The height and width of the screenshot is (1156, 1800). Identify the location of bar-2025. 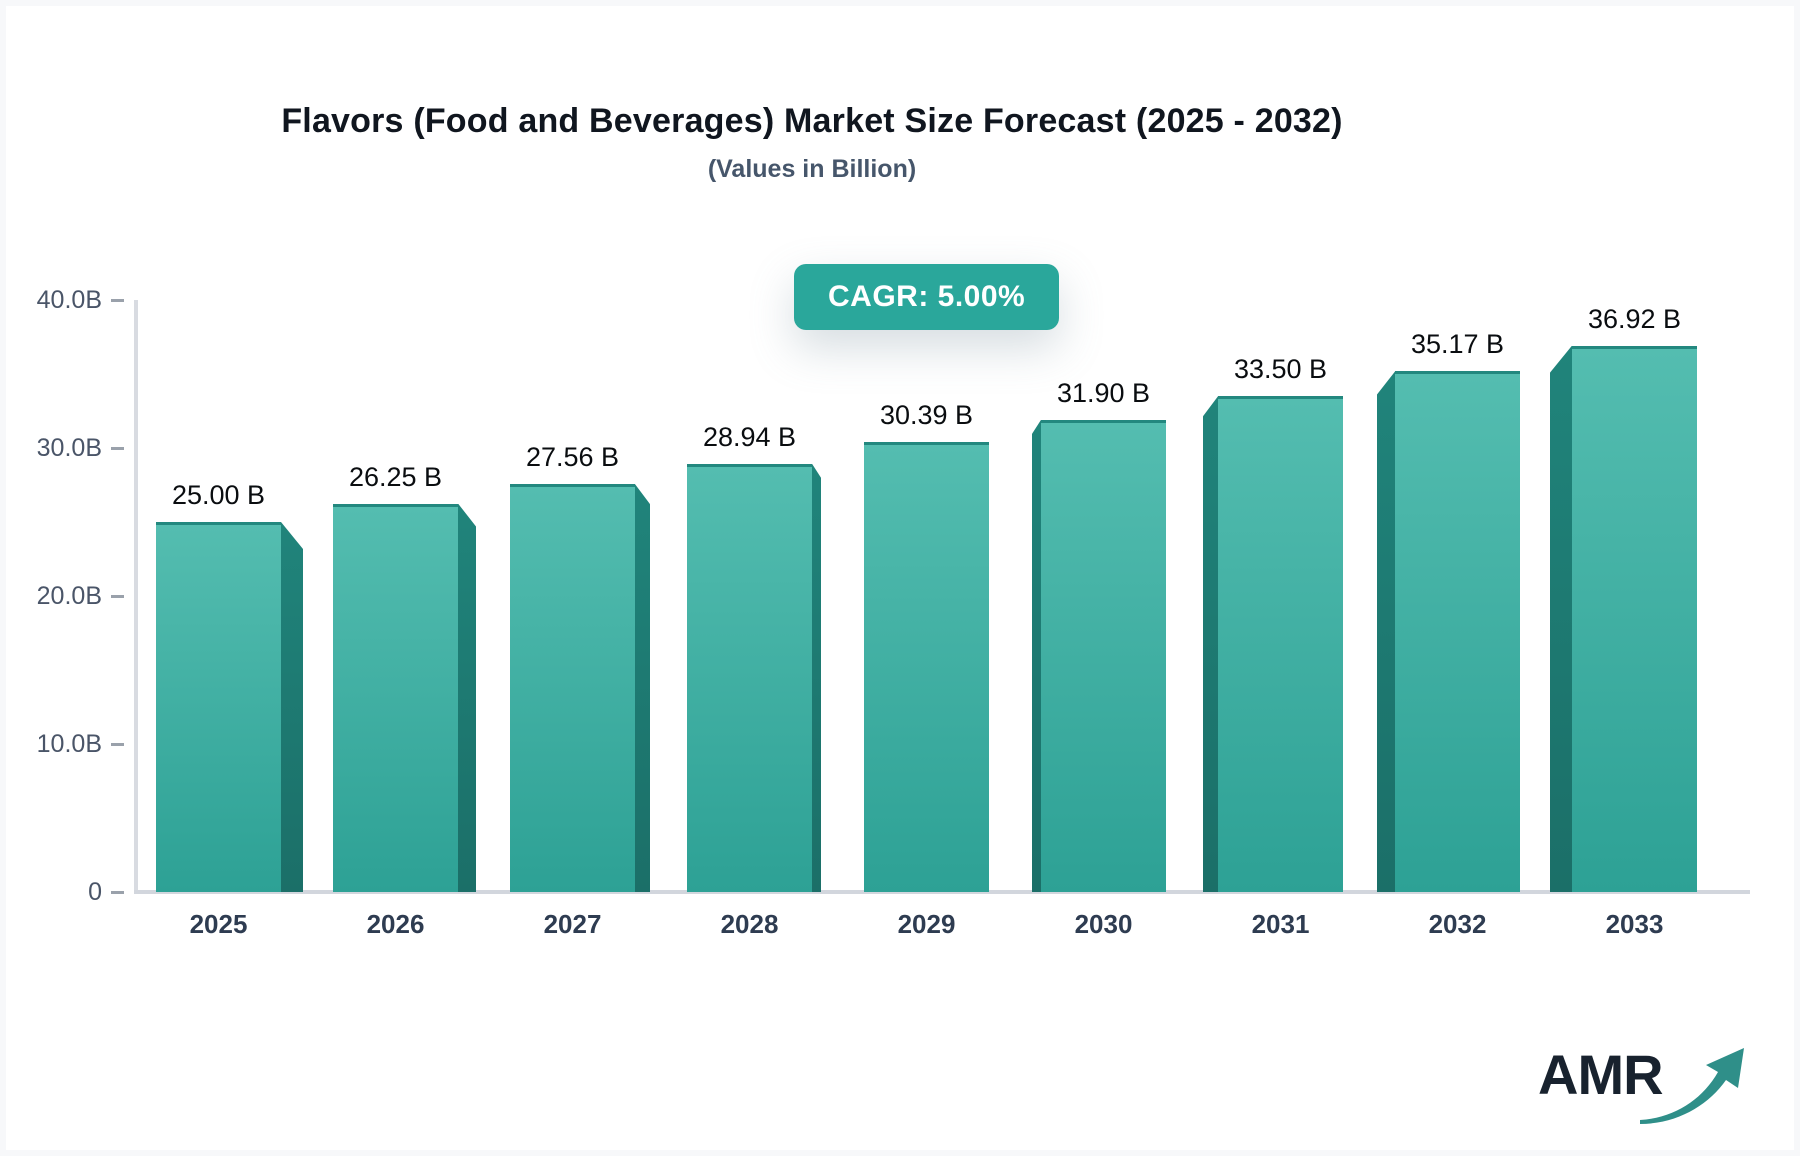
(218, 707).